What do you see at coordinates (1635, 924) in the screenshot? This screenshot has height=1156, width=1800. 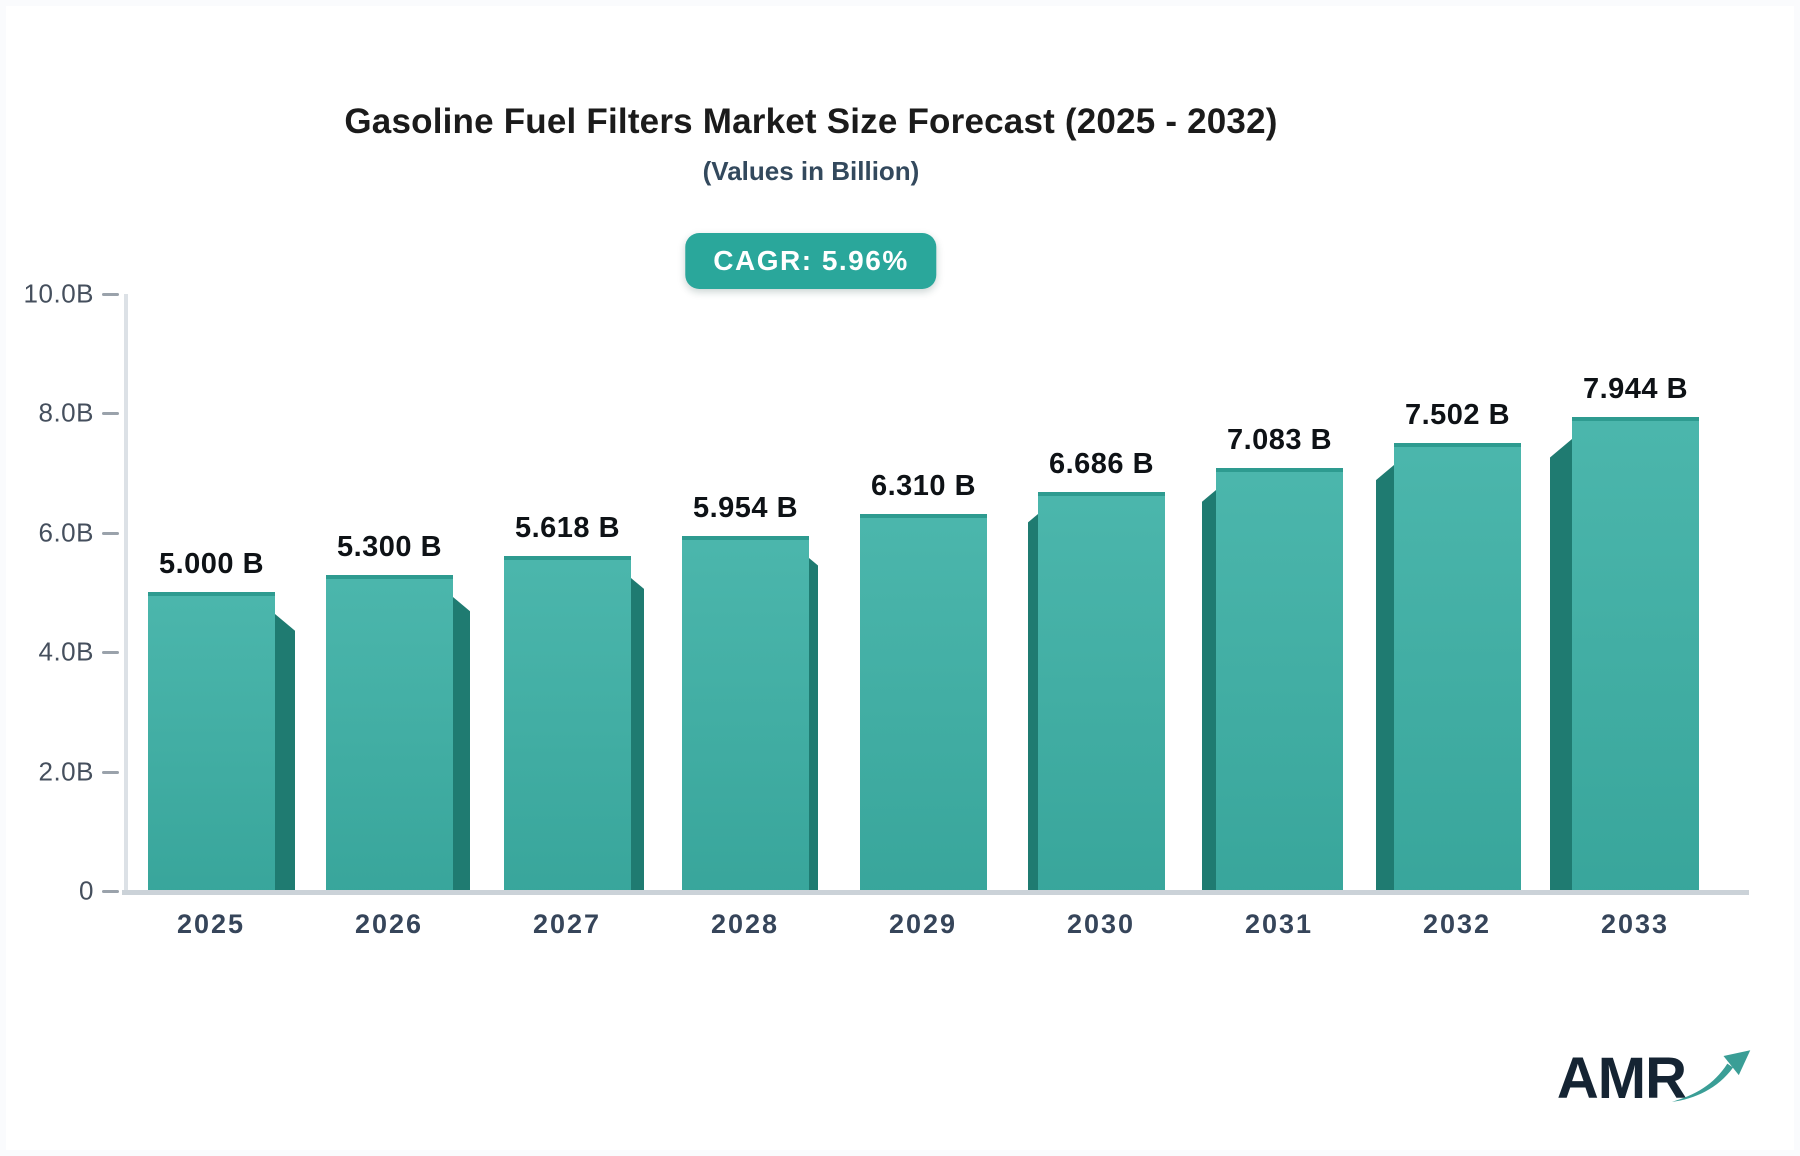 I see `x-axis-label-2033: 2033` at bounding box center [1635, 924].